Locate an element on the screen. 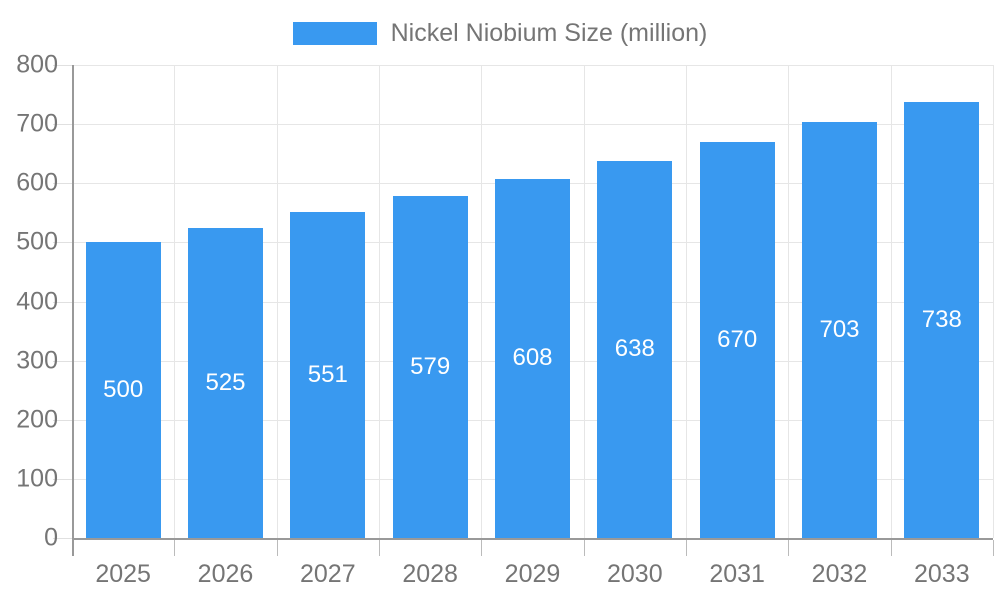 The height and width of the screenshot is (600, 1000). y-tick-label: 800 is located at coordinates (37, 64).